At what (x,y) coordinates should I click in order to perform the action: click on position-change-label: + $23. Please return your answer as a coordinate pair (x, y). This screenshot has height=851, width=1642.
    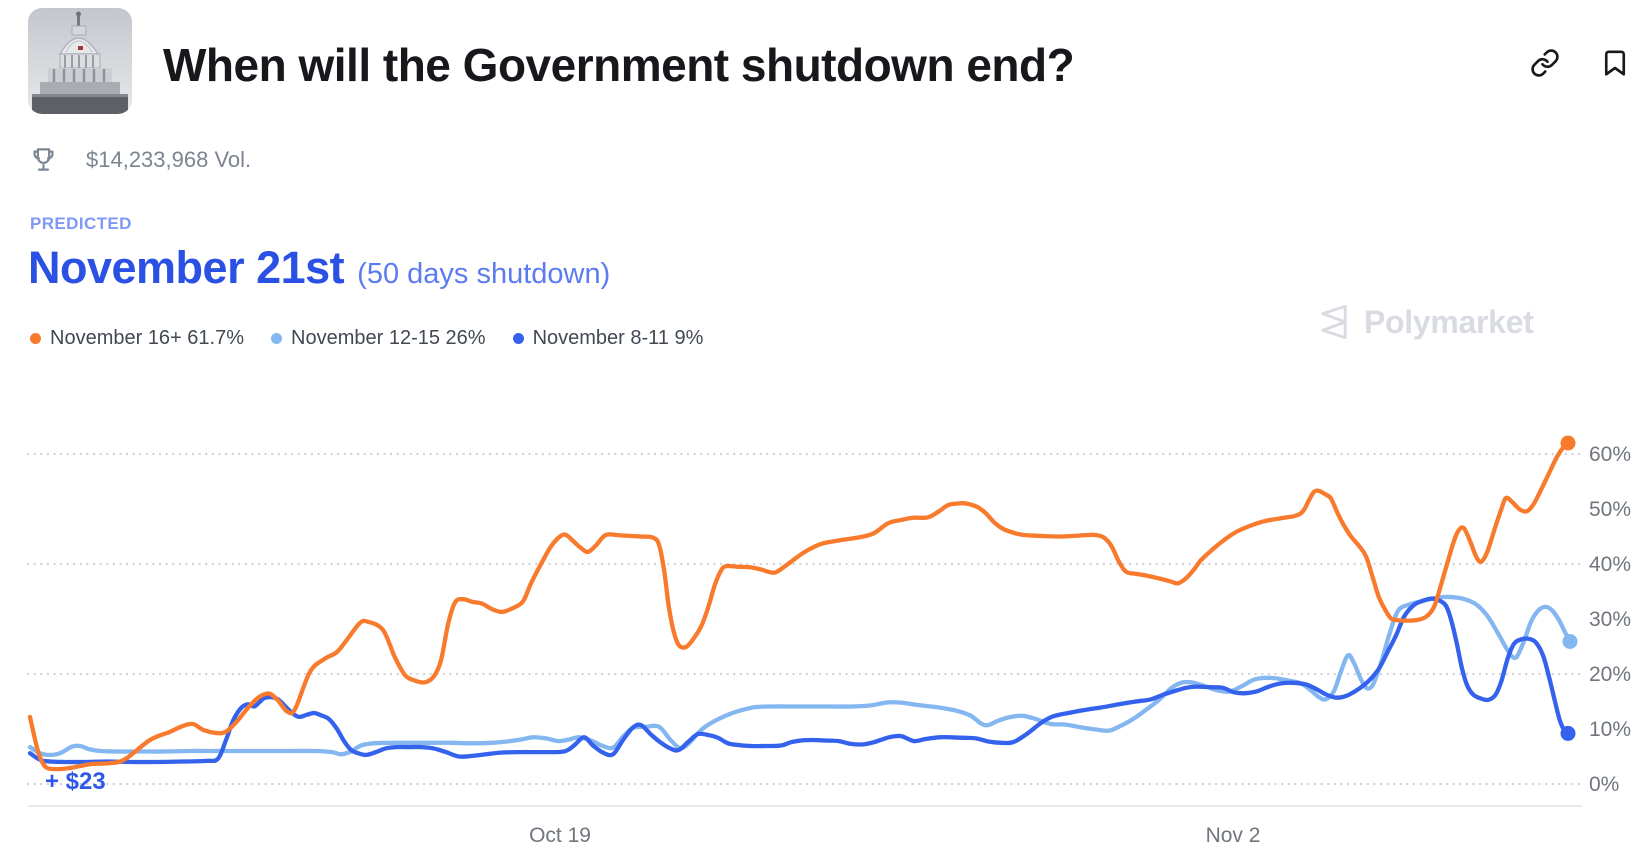
    Looking at the image, I should click on (75, 781).